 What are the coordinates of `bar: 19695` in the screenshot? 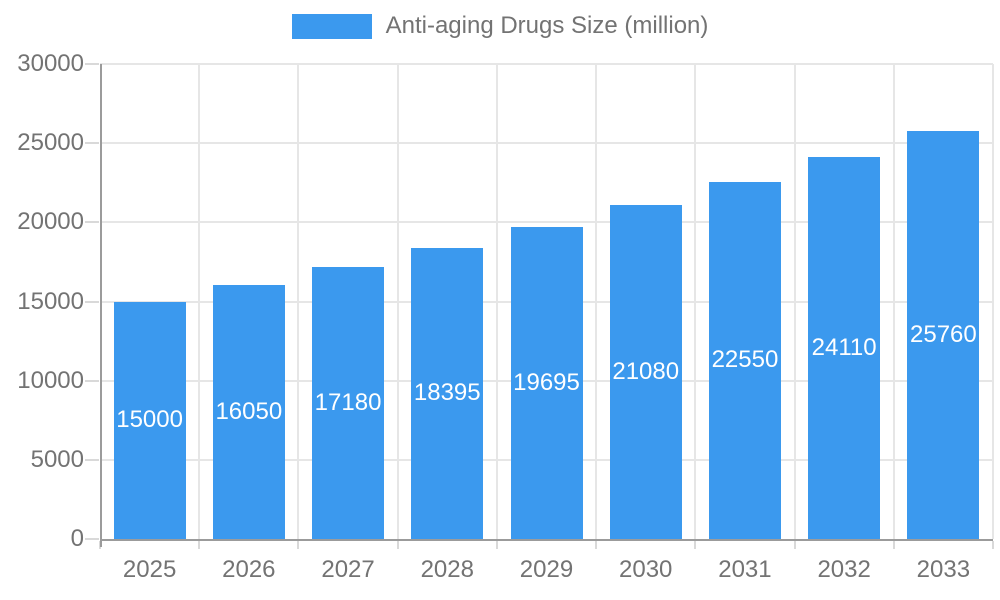 It's located at (546, 383).